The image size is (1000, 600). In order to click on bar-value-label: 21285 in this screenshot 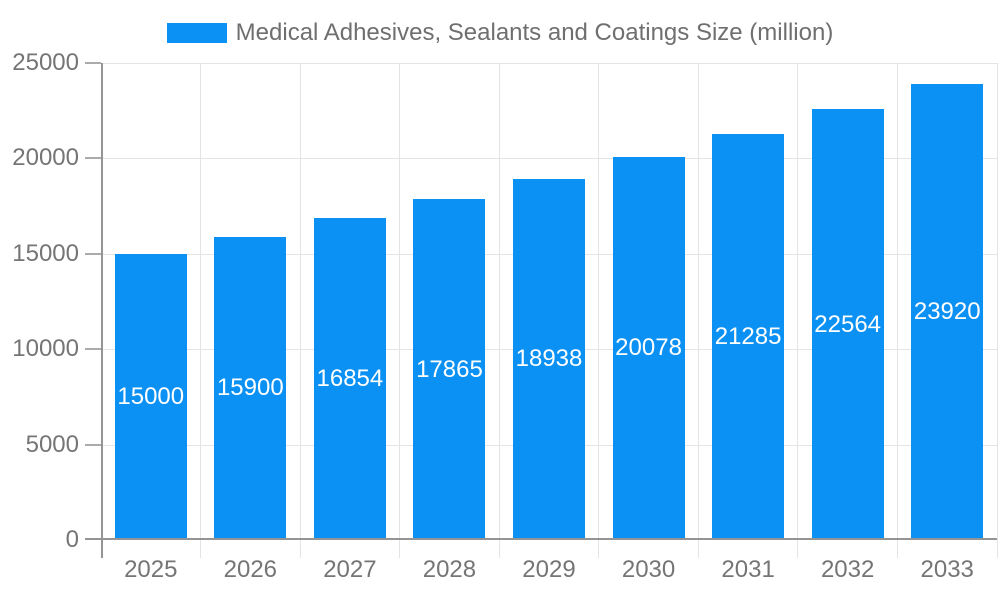, I will do `click(748, 336)`.